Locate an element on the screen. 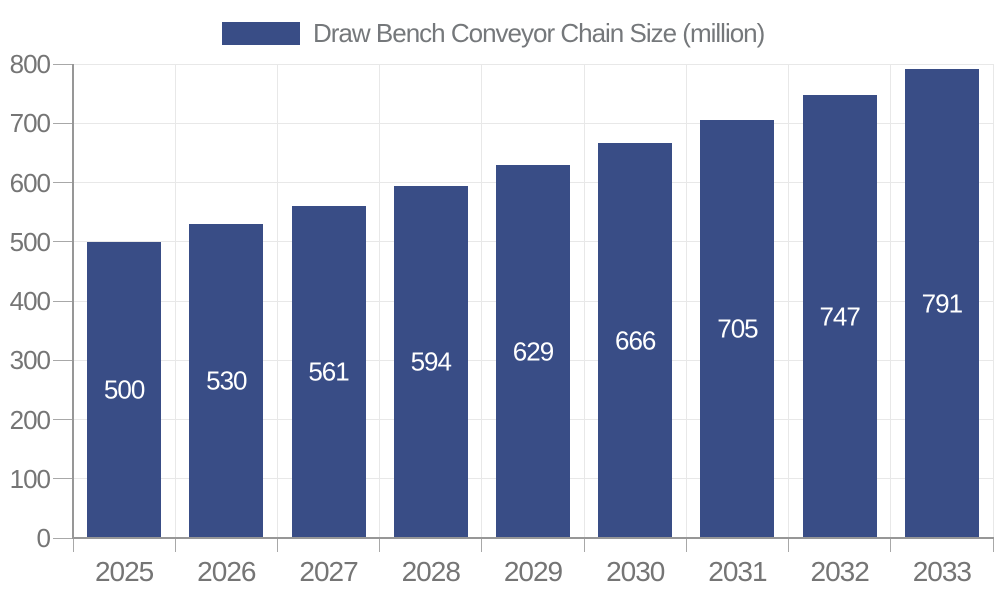 This screenshot has width=1000, height=600. x-tick-label-2026: 2026 is located at coordinates (226, 571).